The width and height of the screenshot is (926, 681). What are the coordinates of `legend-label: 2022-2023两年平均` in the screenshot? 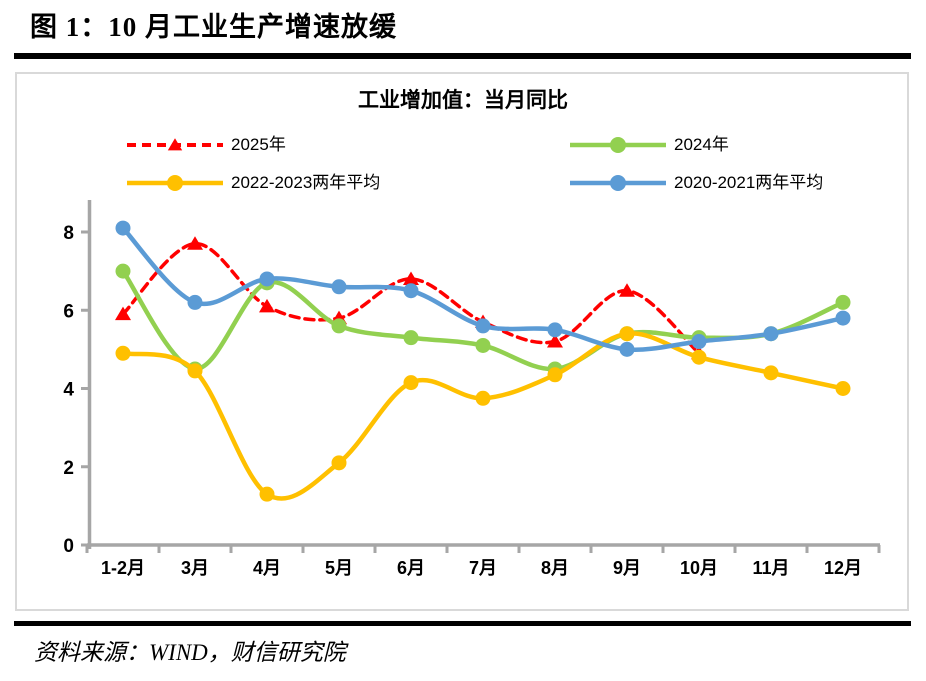 It's located at (306, 182).